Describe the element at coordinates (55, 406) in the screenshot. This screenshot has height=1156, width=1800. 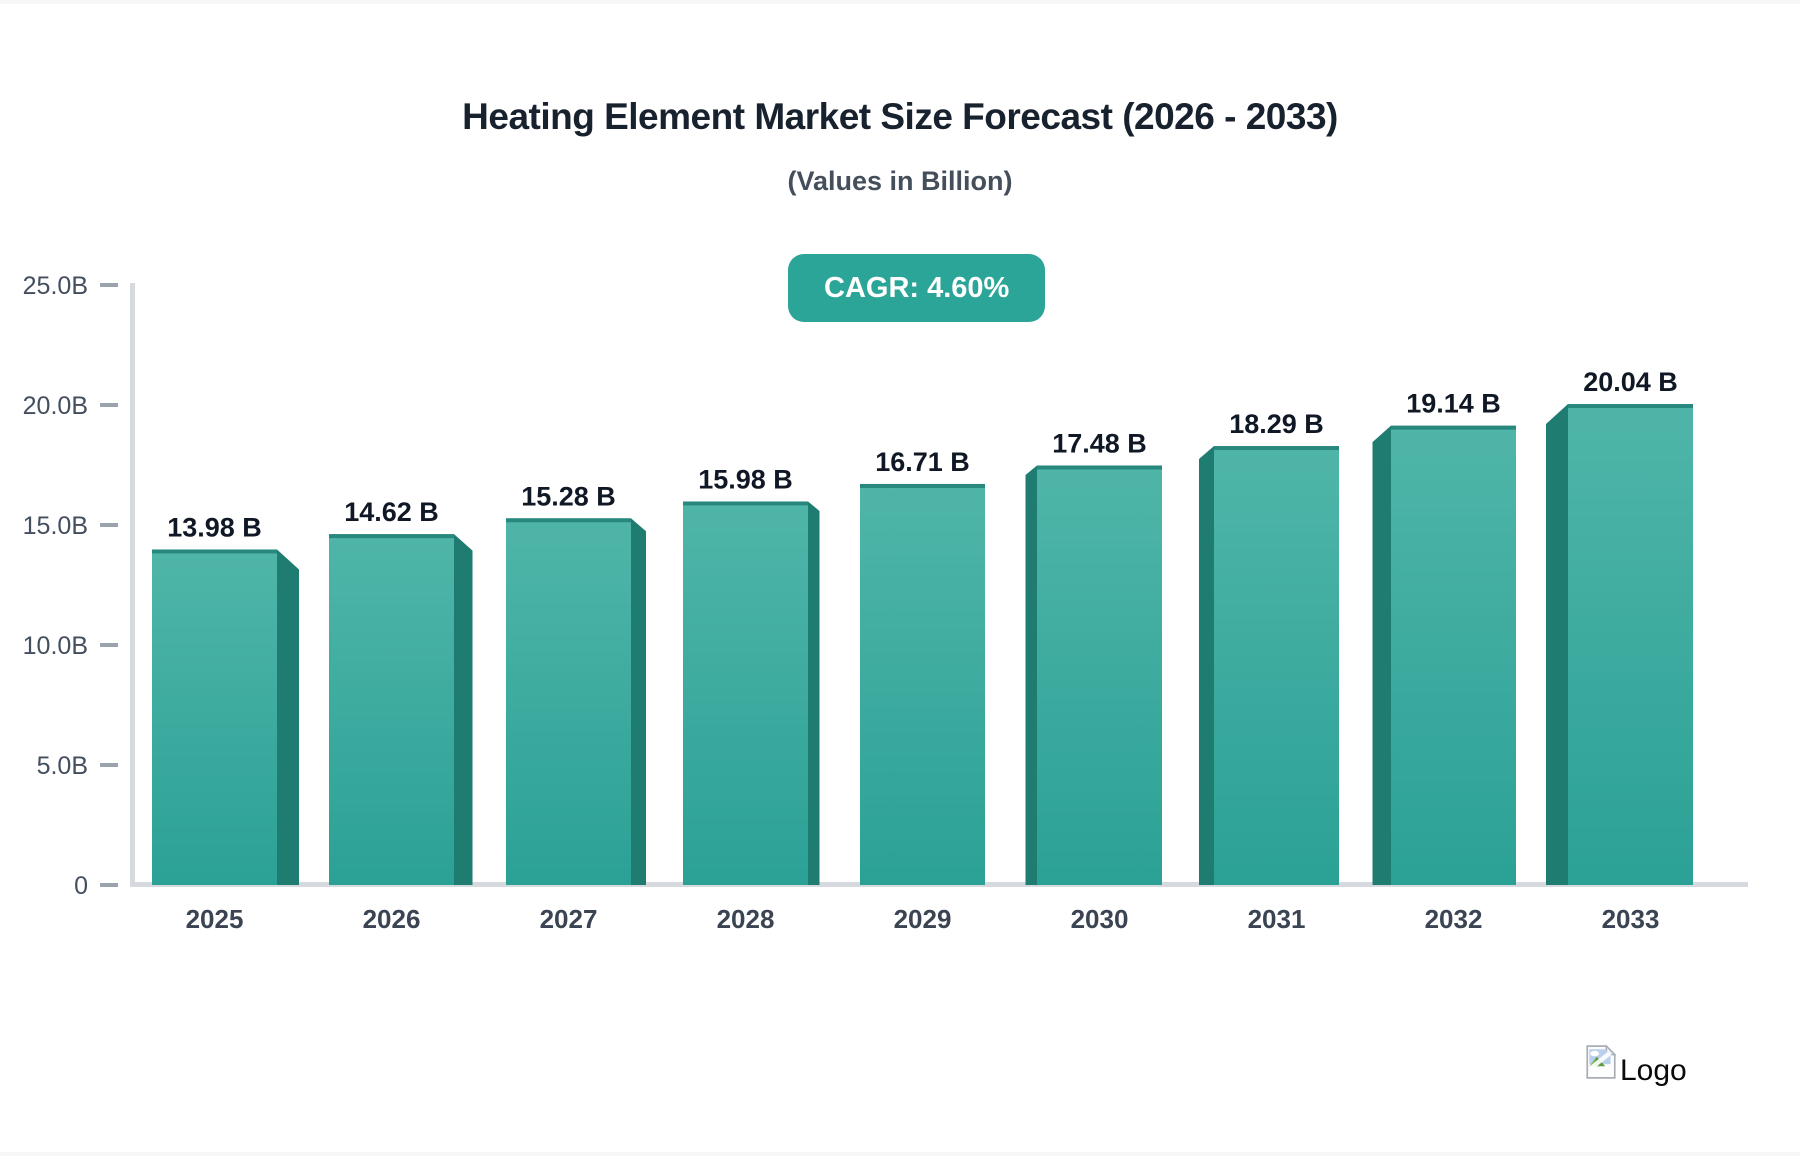
I see `y-axis-label: 20.0B` at that location.